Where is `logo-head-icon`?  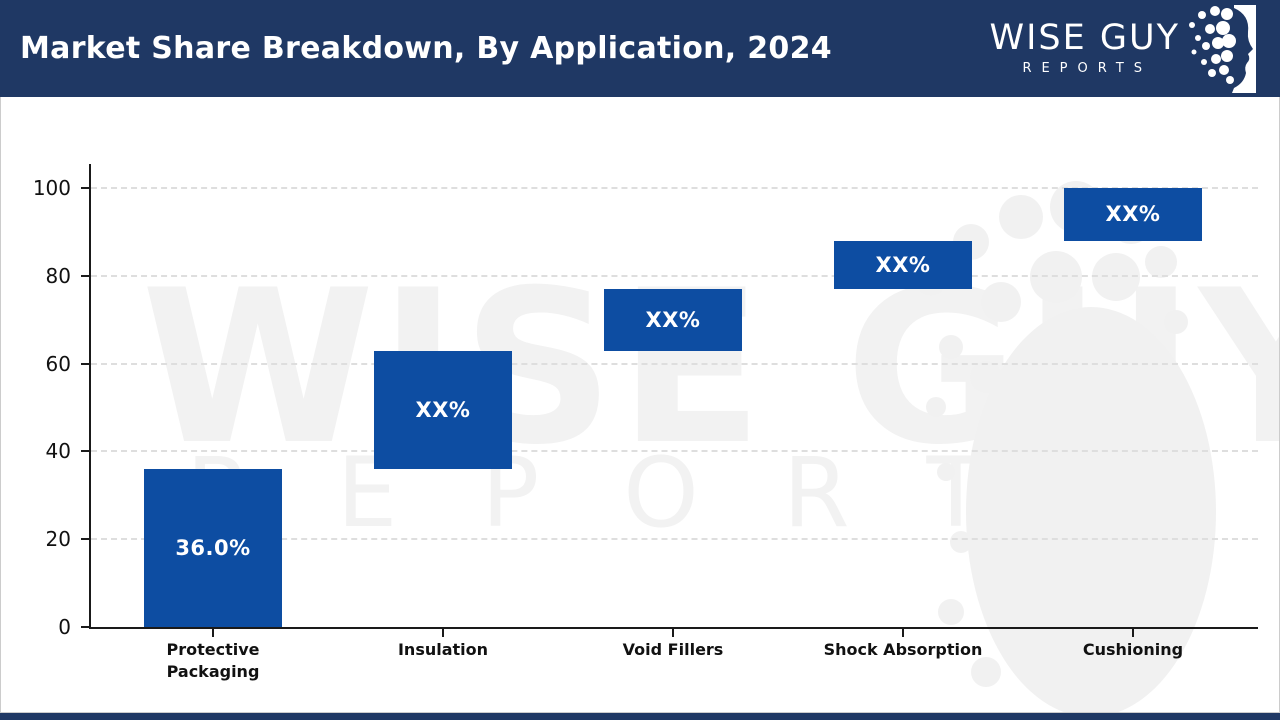 logo-head-icon is located at coordinates (1222, 48).